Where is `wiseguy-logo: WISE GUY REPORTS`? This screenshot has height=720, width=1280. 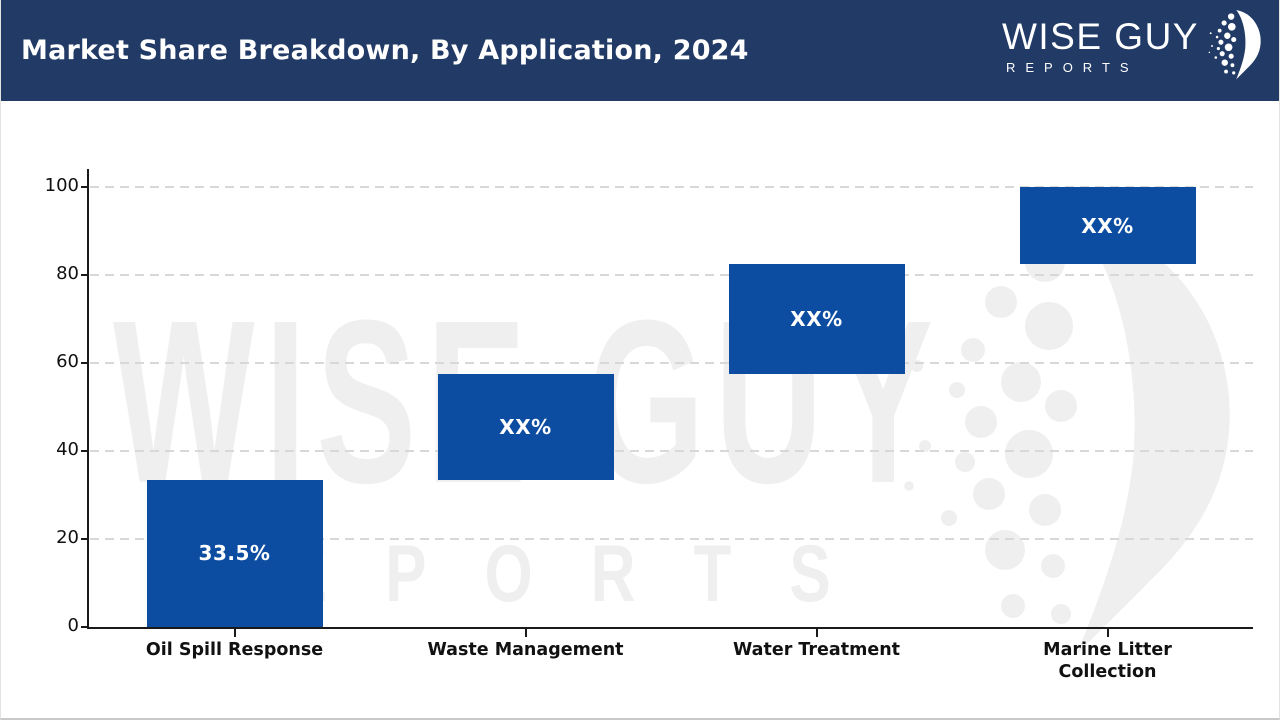
wiseguy-logo: WISE GUY REPORTS is located at coordinates (1134, 46).